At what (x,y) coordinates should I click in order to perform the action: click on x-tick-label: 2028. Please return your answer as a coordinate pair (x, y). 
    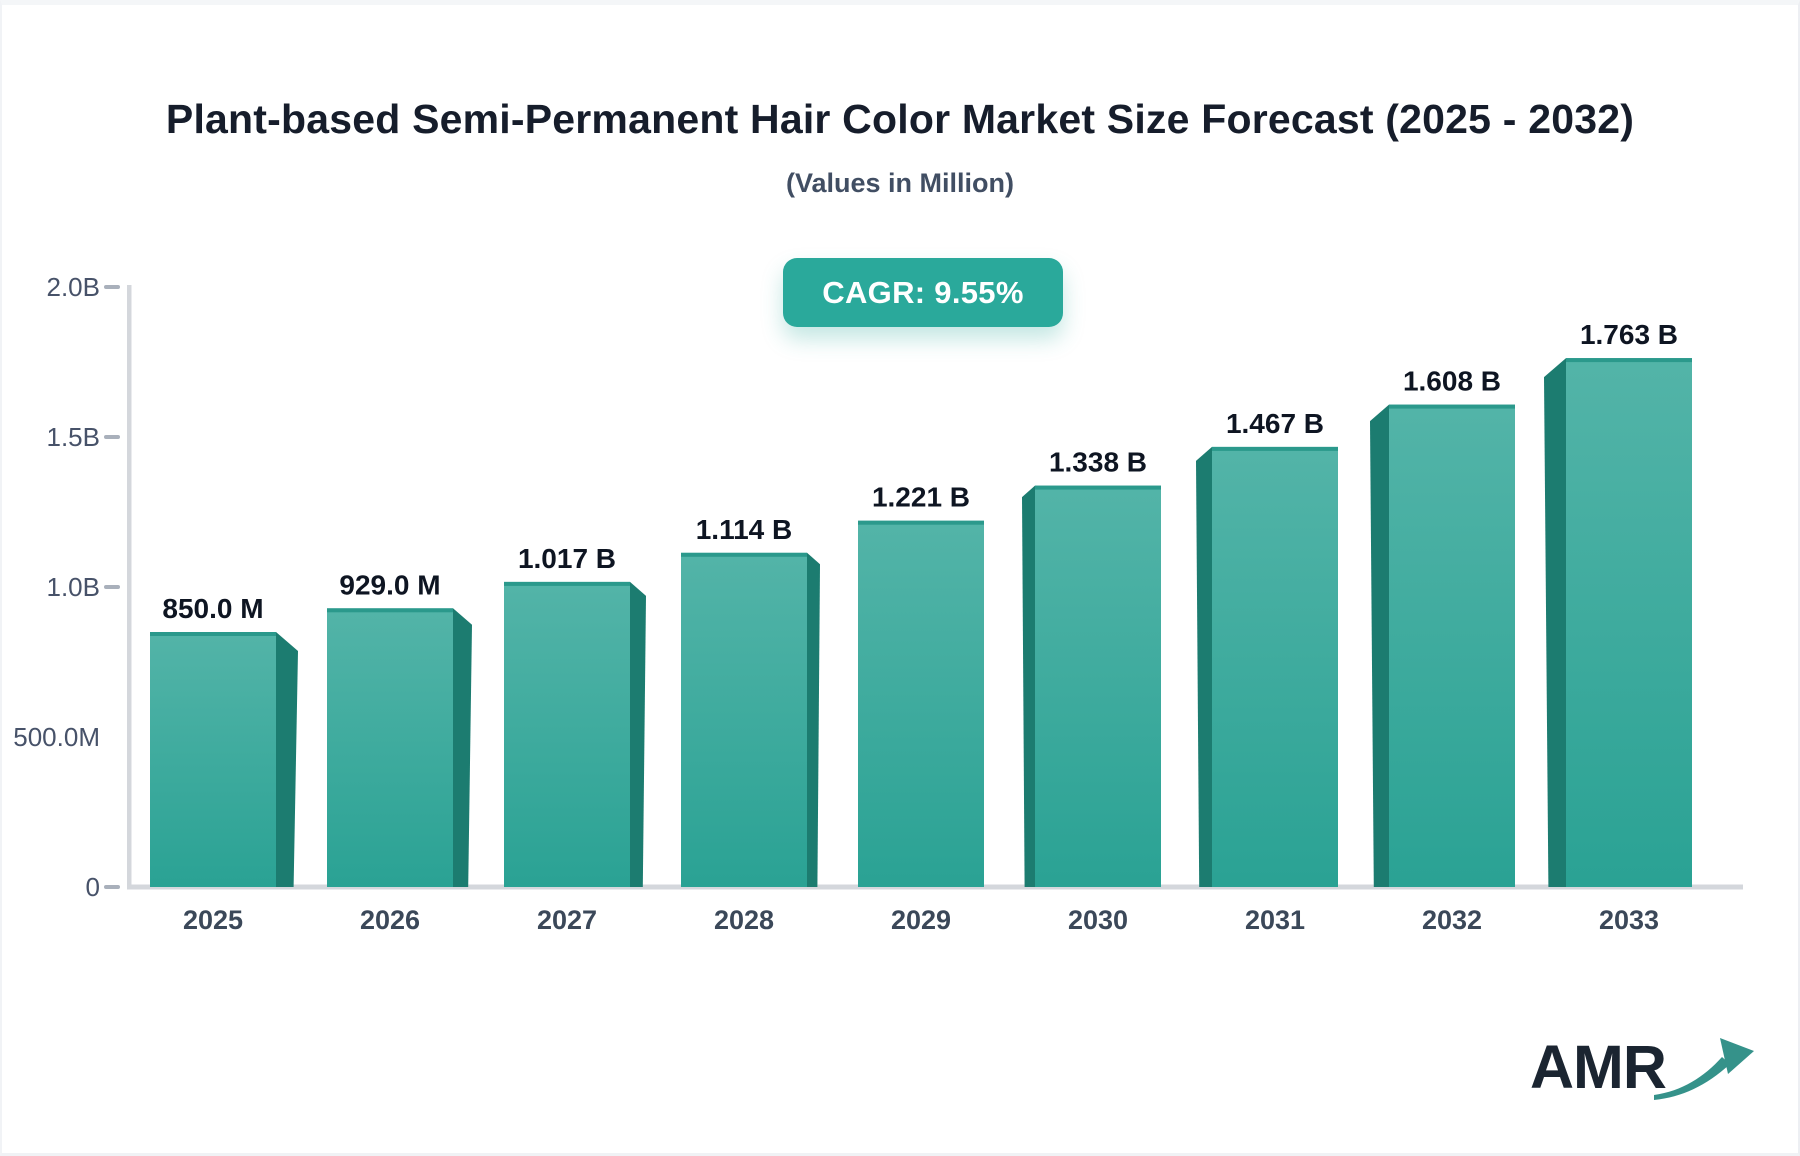
    Looking at the image, I should click on (744, 920).